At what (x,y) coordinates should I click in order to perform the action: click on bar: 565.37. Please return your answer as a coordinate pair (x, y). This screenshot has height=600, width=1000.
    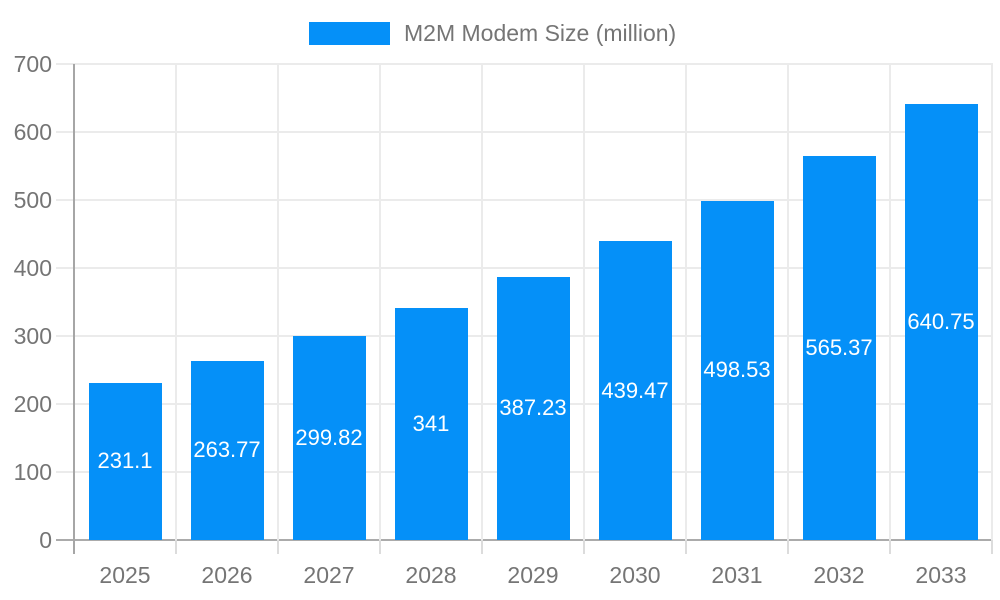
    Looking at the image, I should click on (839, 347).